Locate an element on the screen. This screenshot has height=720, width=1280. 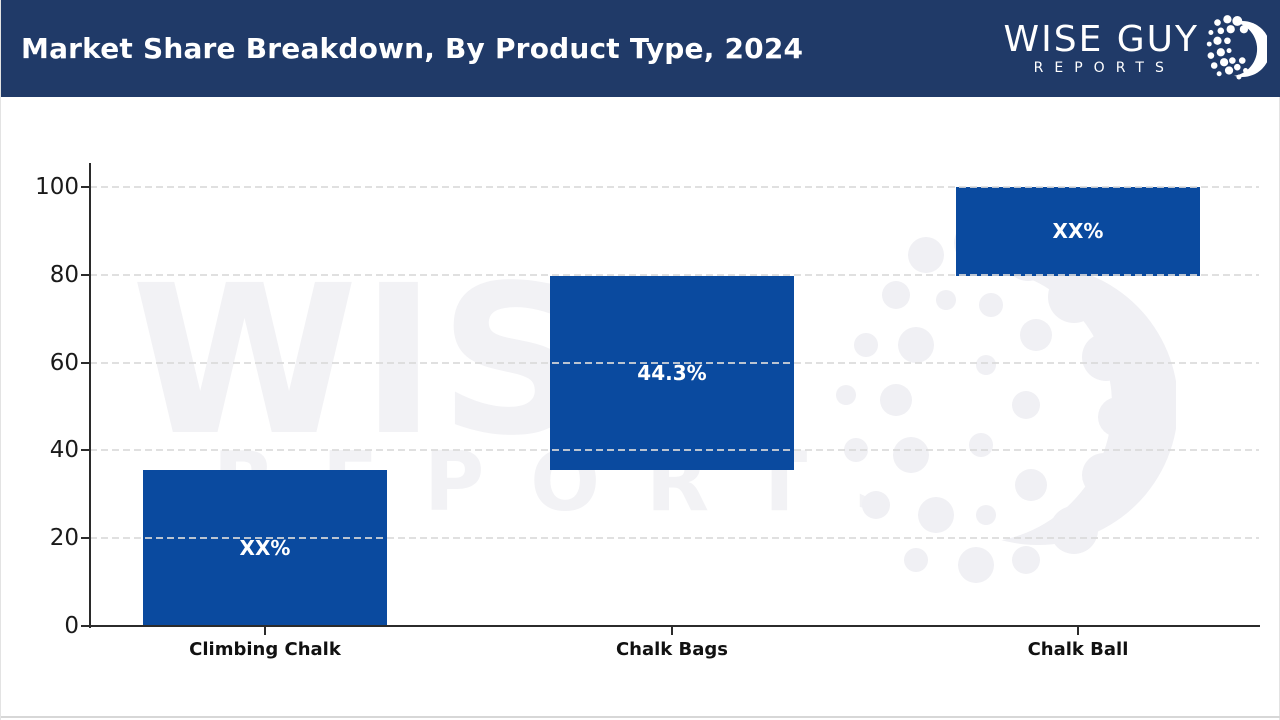
x-category-label-chalk-bags: Chalk Bags is located at coordinates (672, 649).